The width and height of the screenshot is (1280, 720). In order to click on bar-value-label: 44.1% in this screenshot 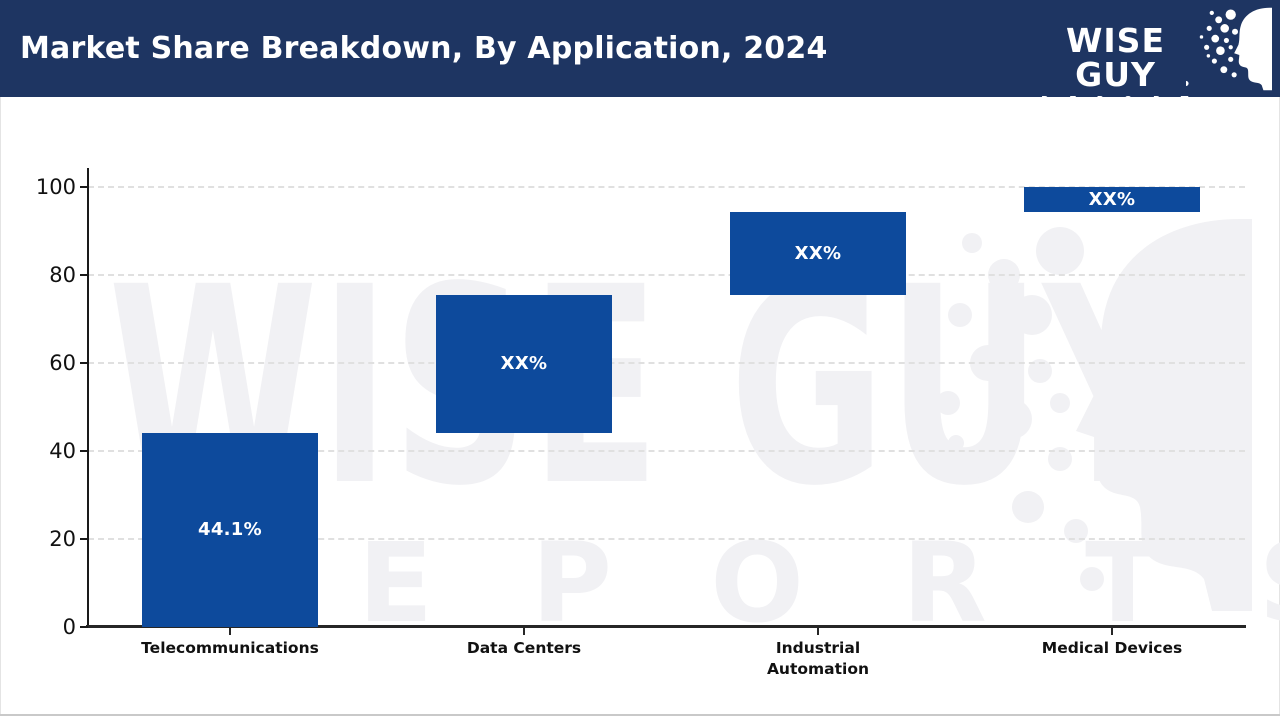, I will do `click(230, 530)`.